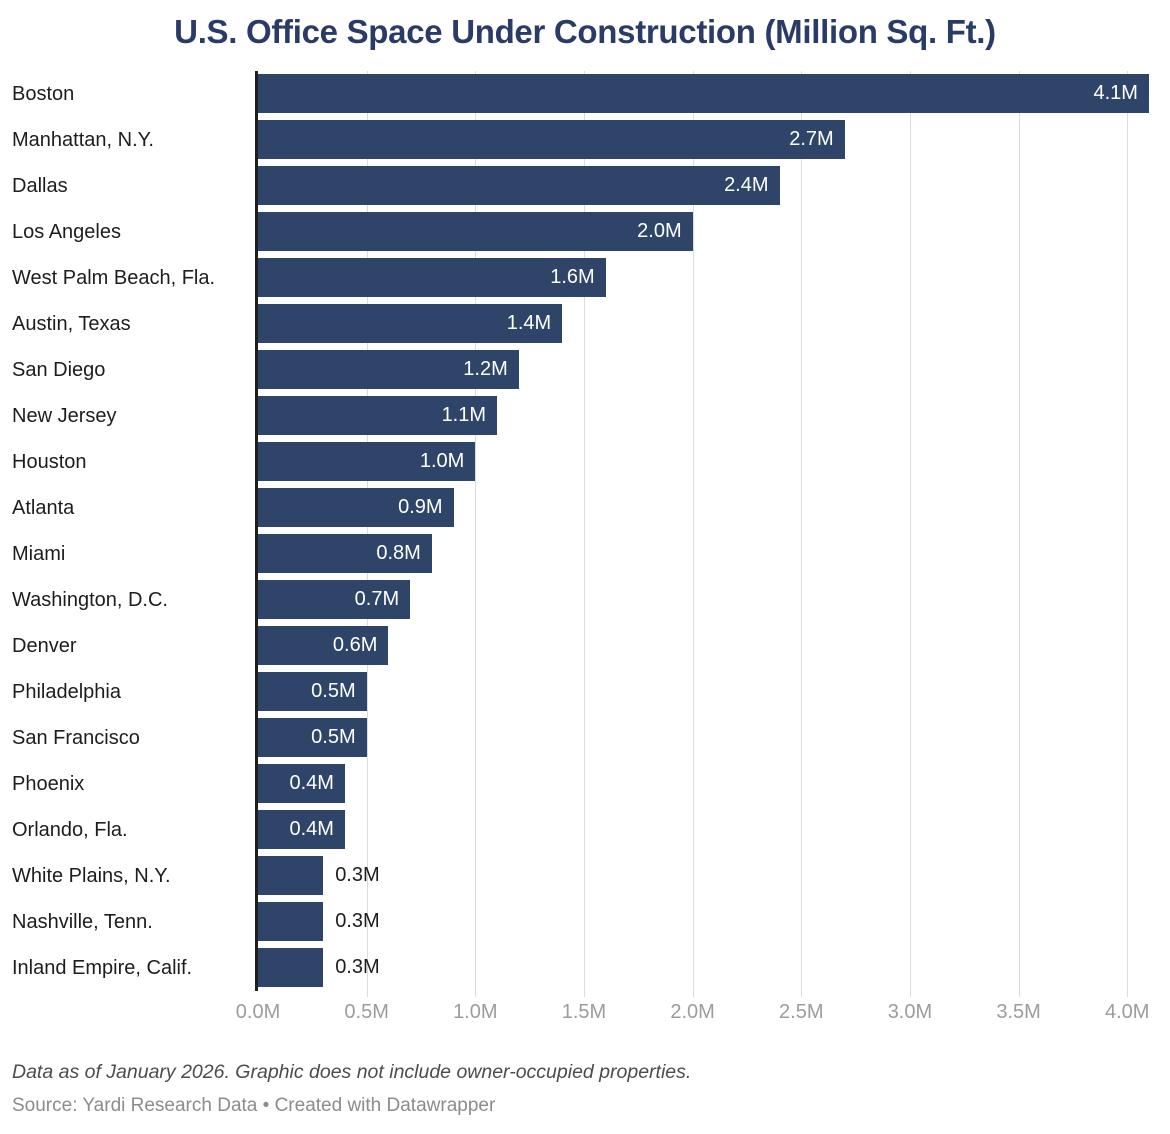 Image resolution: width=1170 pixels, height=1134 pixels. I want to click on bar-row: Miami 0.8M, so click(585, 554).